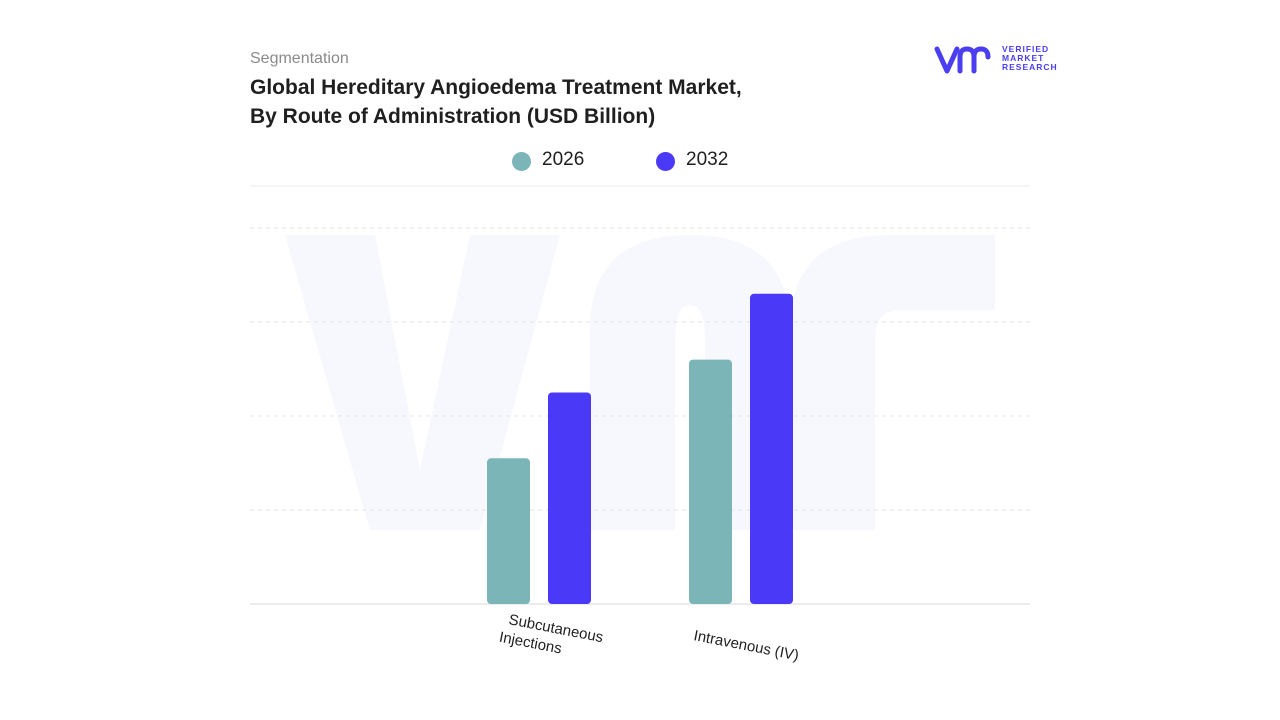 The image size is (1280, 720). I want to click on vmr-logo-mark: vmr, so click(962, 60).